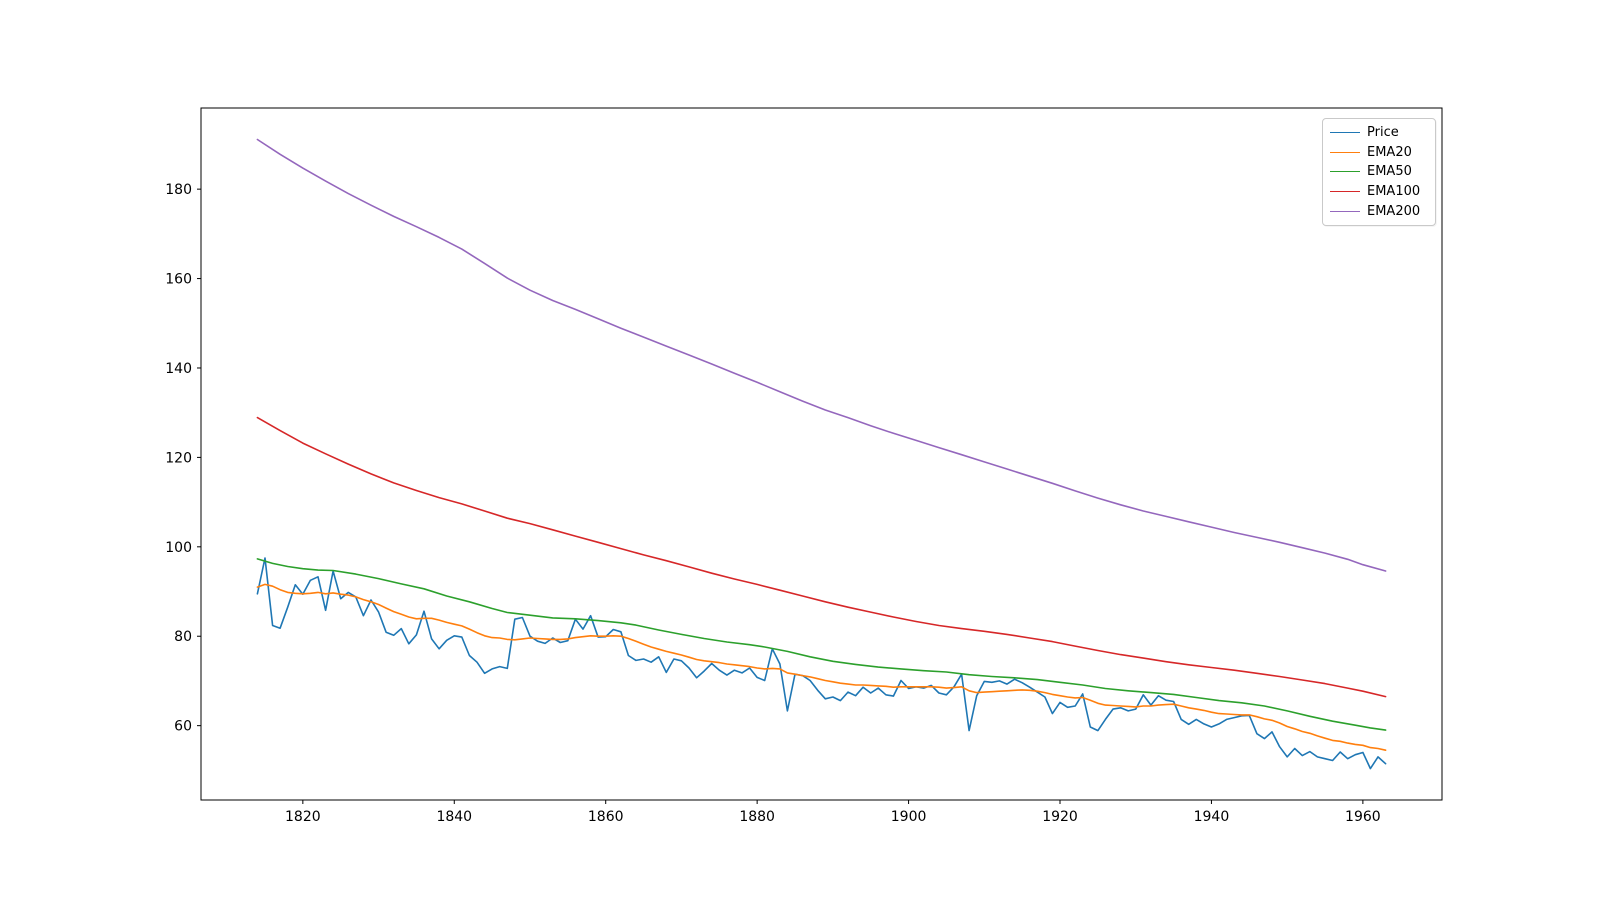 This screenshot has width=1600, height=900. Describe the element at coordinates (1394, 192) in the screenshot. I see `legend-label: EMA100` at that location.